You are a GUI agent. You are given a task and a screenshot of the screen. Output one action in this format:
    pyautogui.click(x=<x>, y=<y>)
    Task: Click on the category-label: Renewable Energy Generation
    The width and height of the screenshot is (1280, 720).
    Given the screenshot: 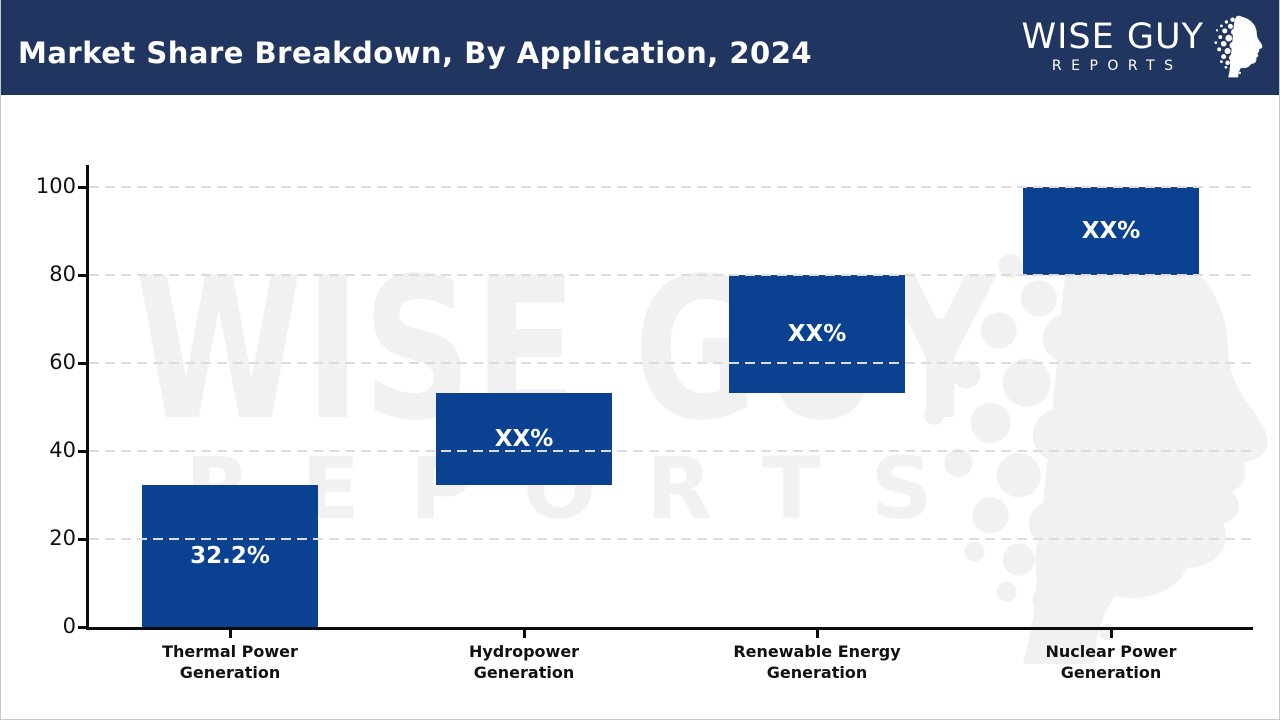 What is the action you would take?
    pyautogui.click(x=817, y=662)
    